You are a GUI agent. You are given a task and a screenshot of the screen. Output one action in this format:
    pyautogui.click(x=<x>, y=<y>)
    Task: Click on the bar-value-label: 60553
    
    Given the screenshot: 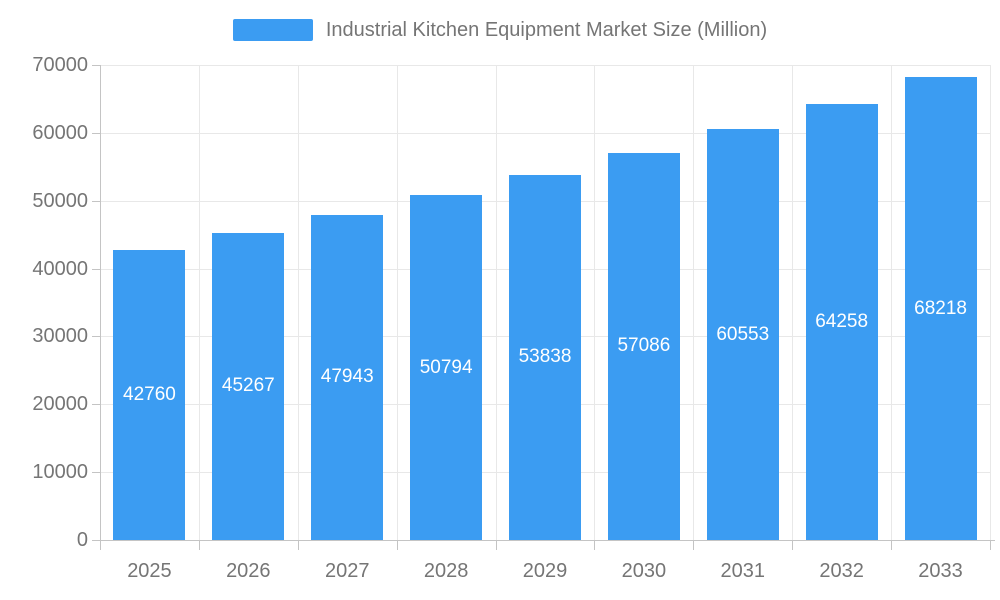 What is the action you would take?
    pyautogui.click(x=743, y=334)
    